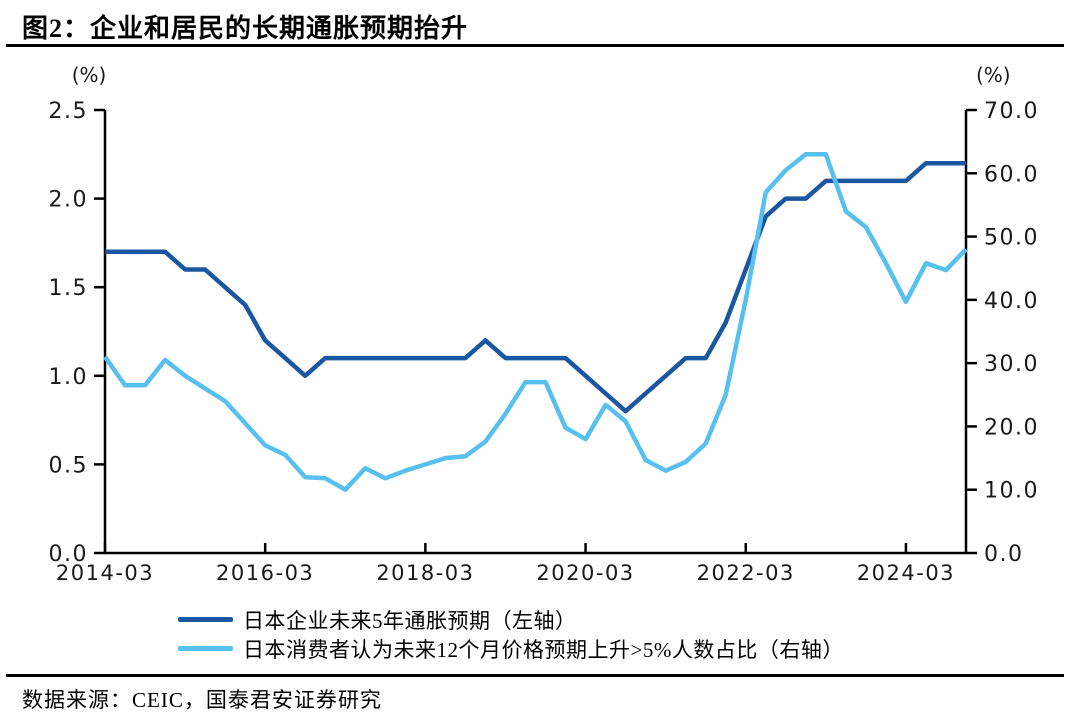 This screenshot has width=1080, height=716. What do you see at coordinates (1011, 238) in the screenshot?
I see `right-axis-tick-label: 50.0` at bounding box center [1011, 238].